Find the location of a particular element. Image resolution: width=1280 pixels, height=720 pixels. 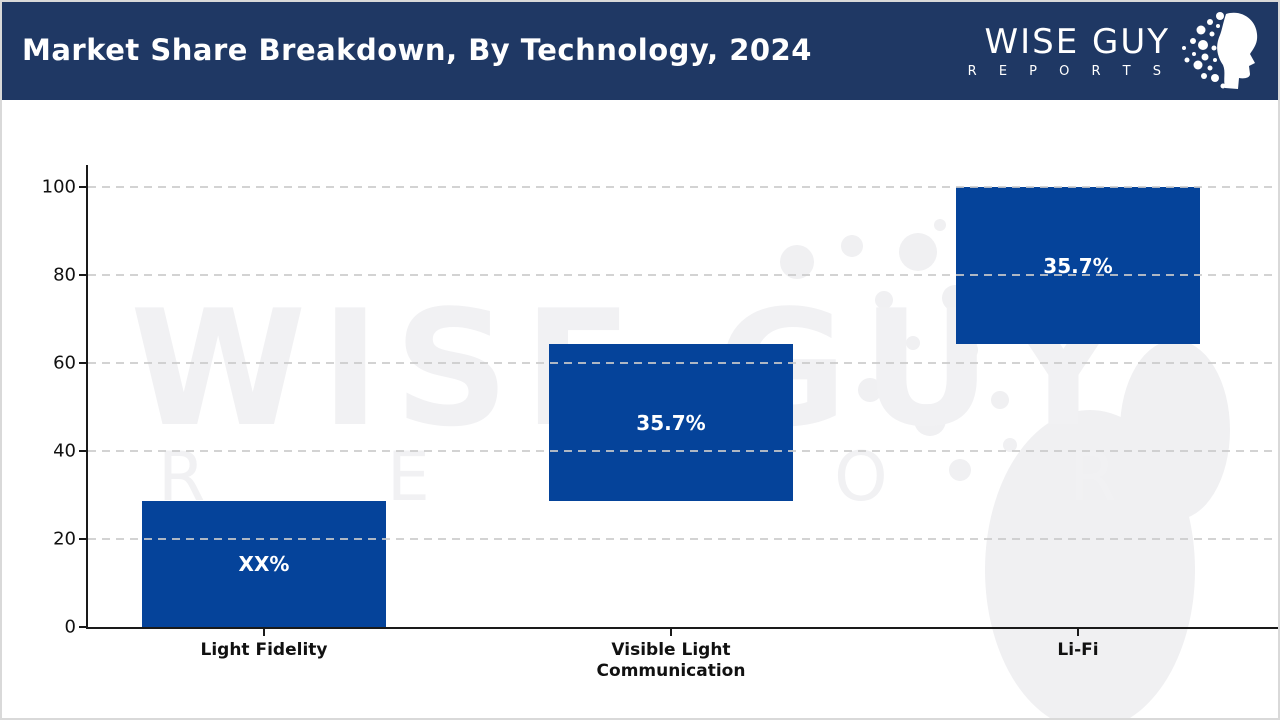

x-category-label-3: Li-Fi is located at coordinates (1078, 650).